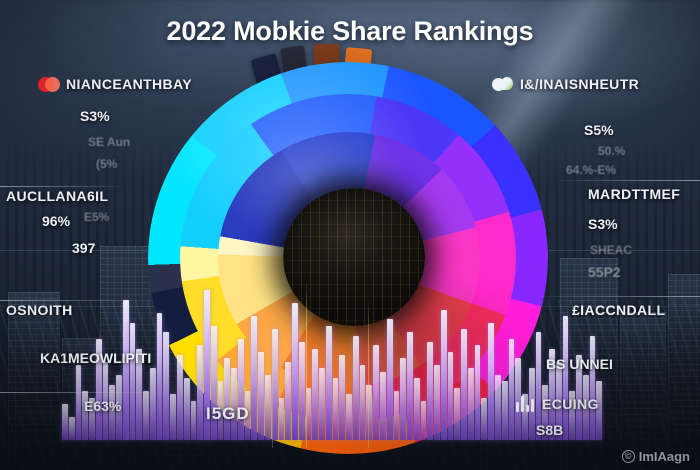  I want to click on legend-item-right-2: £IACCNDALL, so click(618, 311).